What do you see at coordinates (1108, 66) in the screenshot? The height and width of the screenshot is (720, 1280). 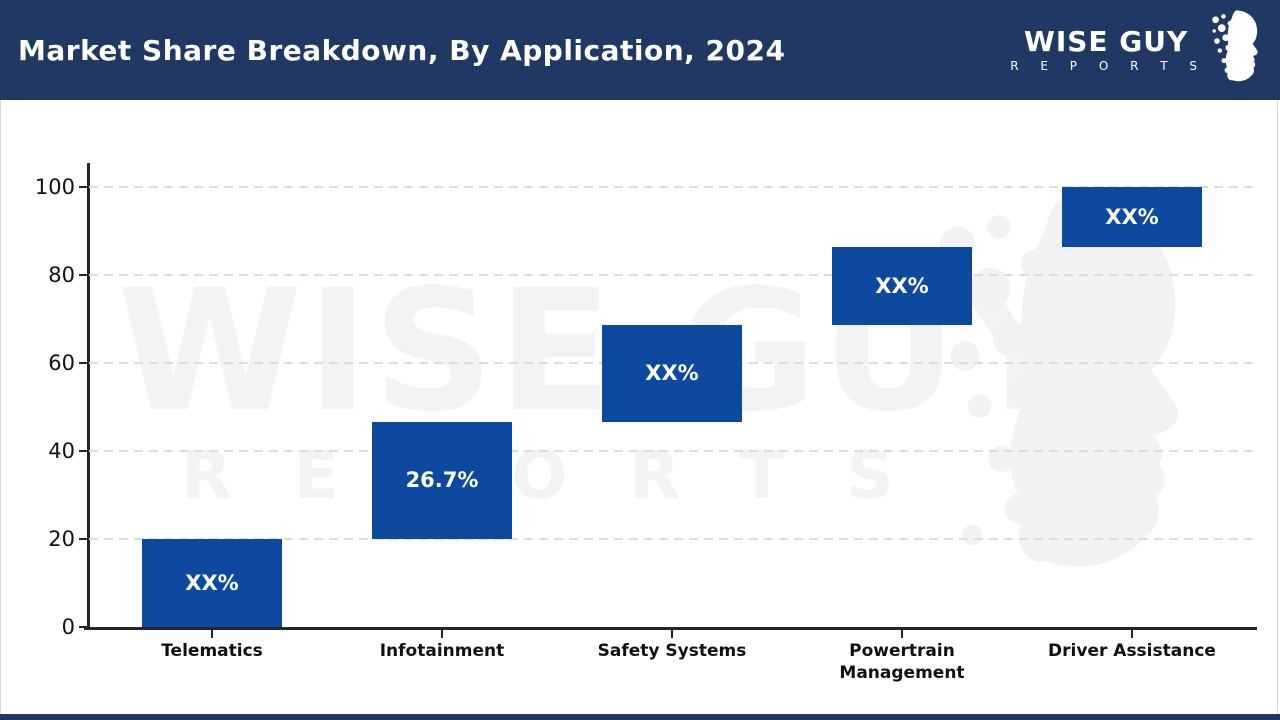 I see `logo-subtext: R E P O R T S` at bounding box center [1108, 66].